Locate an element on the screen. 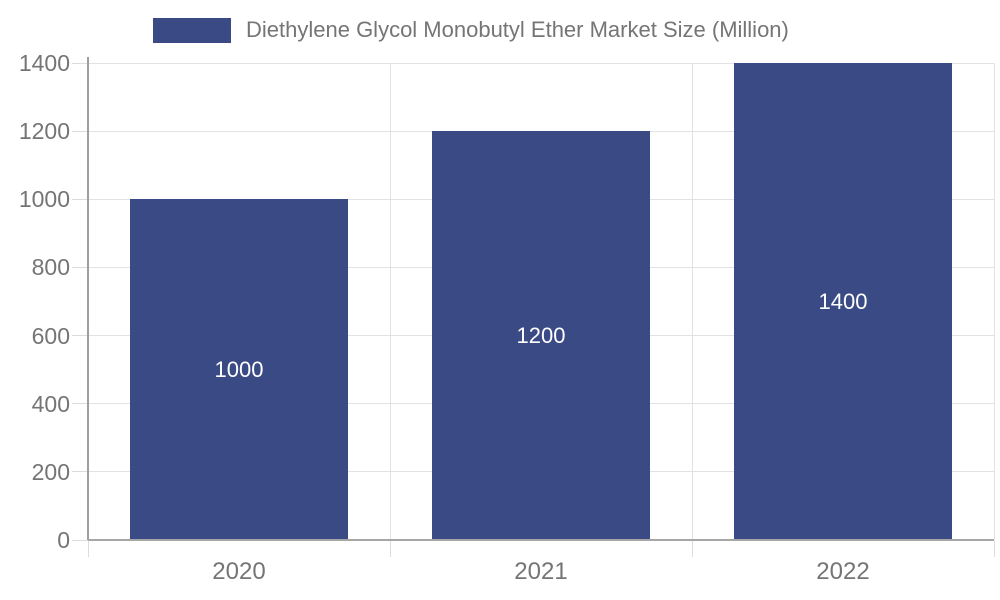  bar-2020 is located at coordinates (239, 369).